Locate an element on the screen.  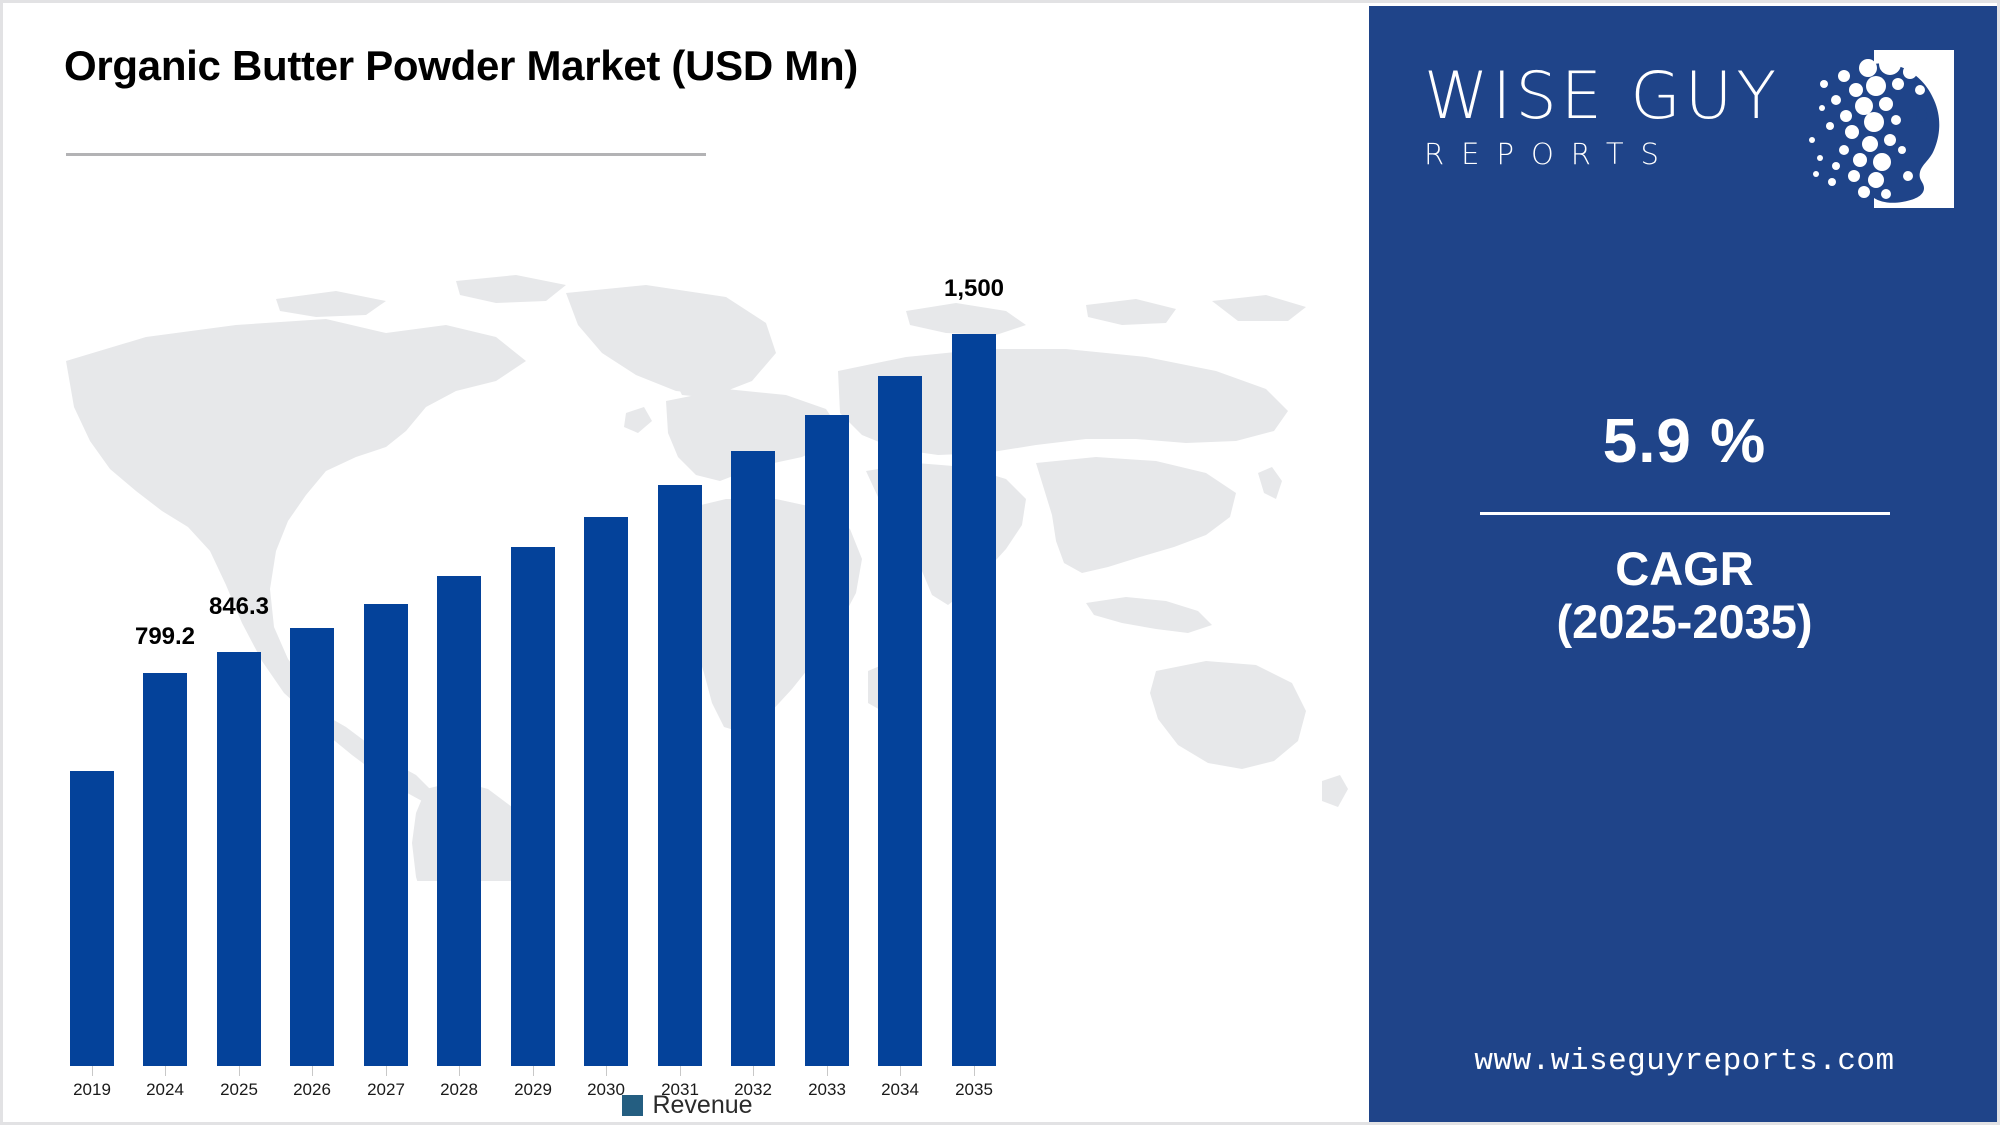
bar-2027 is located at coordinates (386, 835).